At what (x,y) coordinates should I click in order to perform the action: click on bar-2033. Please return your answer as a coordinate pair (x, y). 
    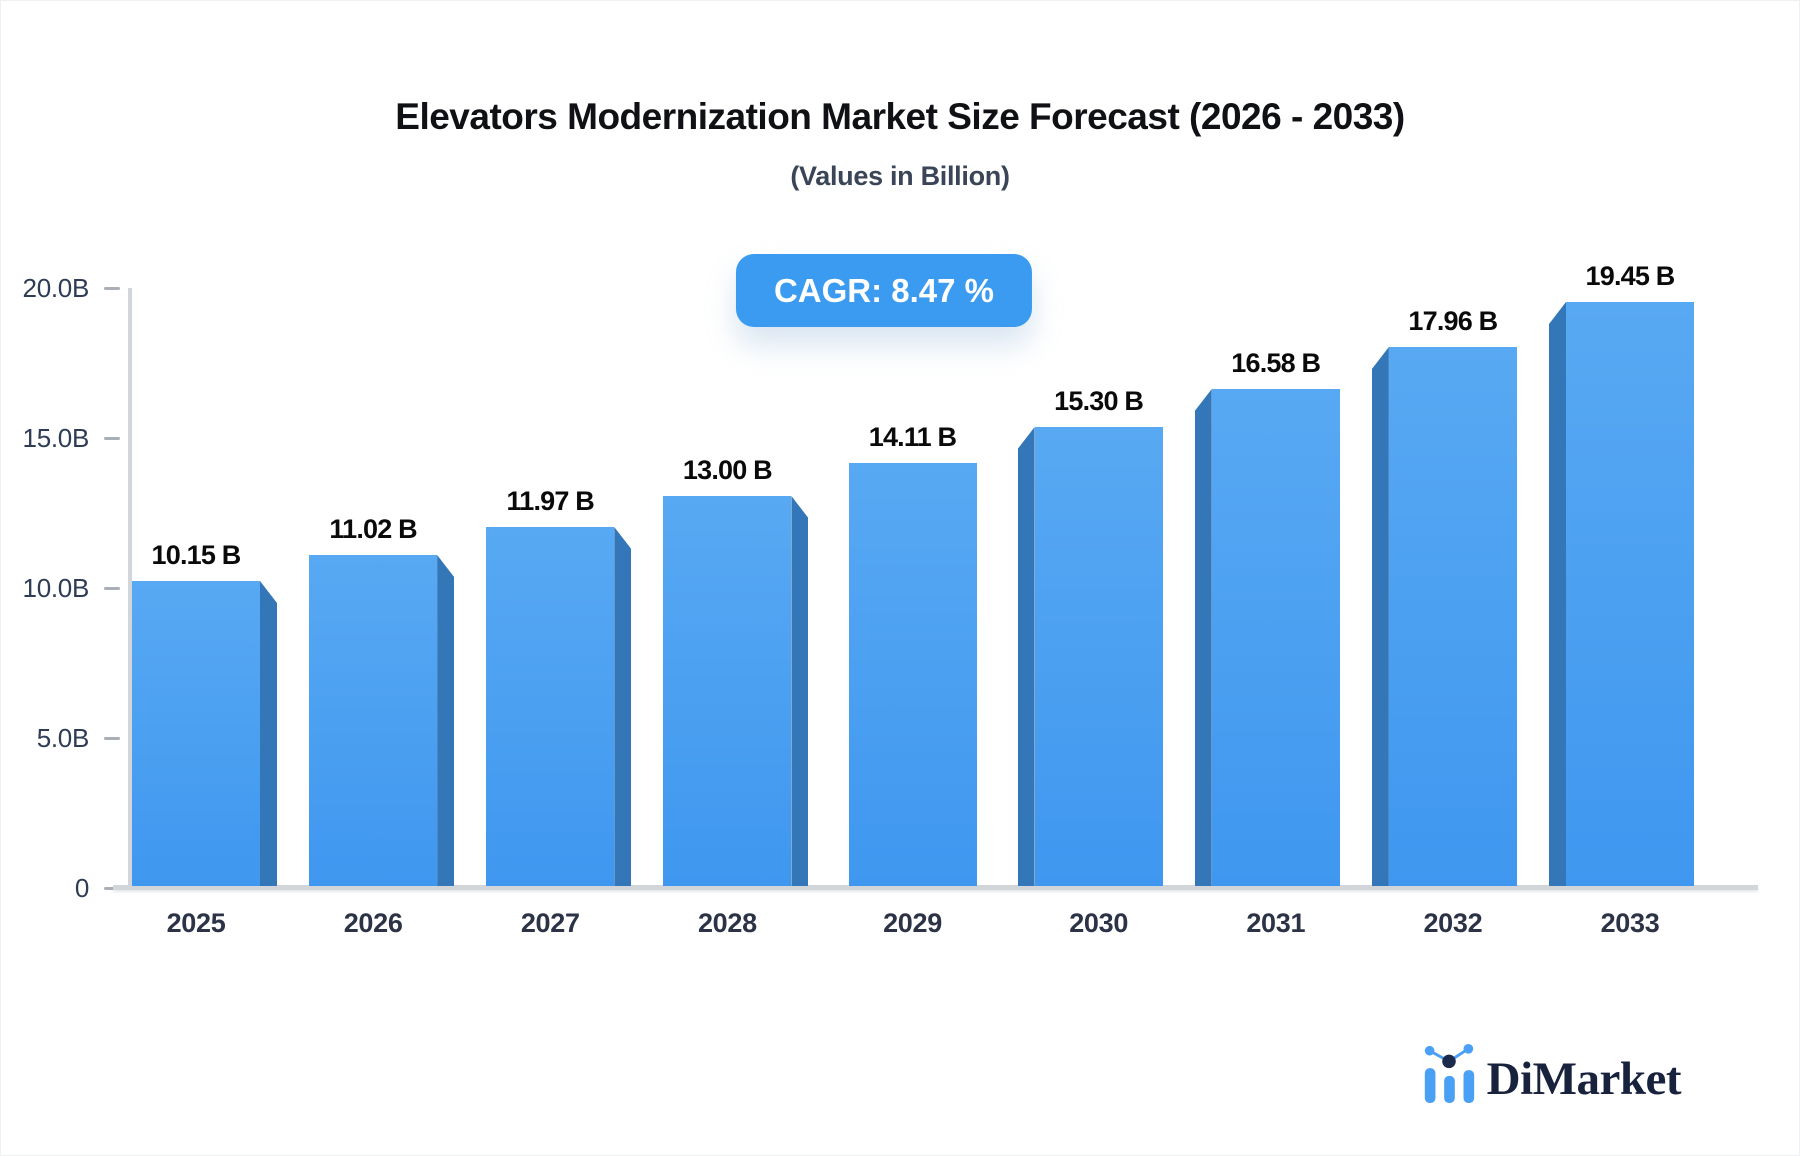
    Looking at the image, I should click on (1621, 594).